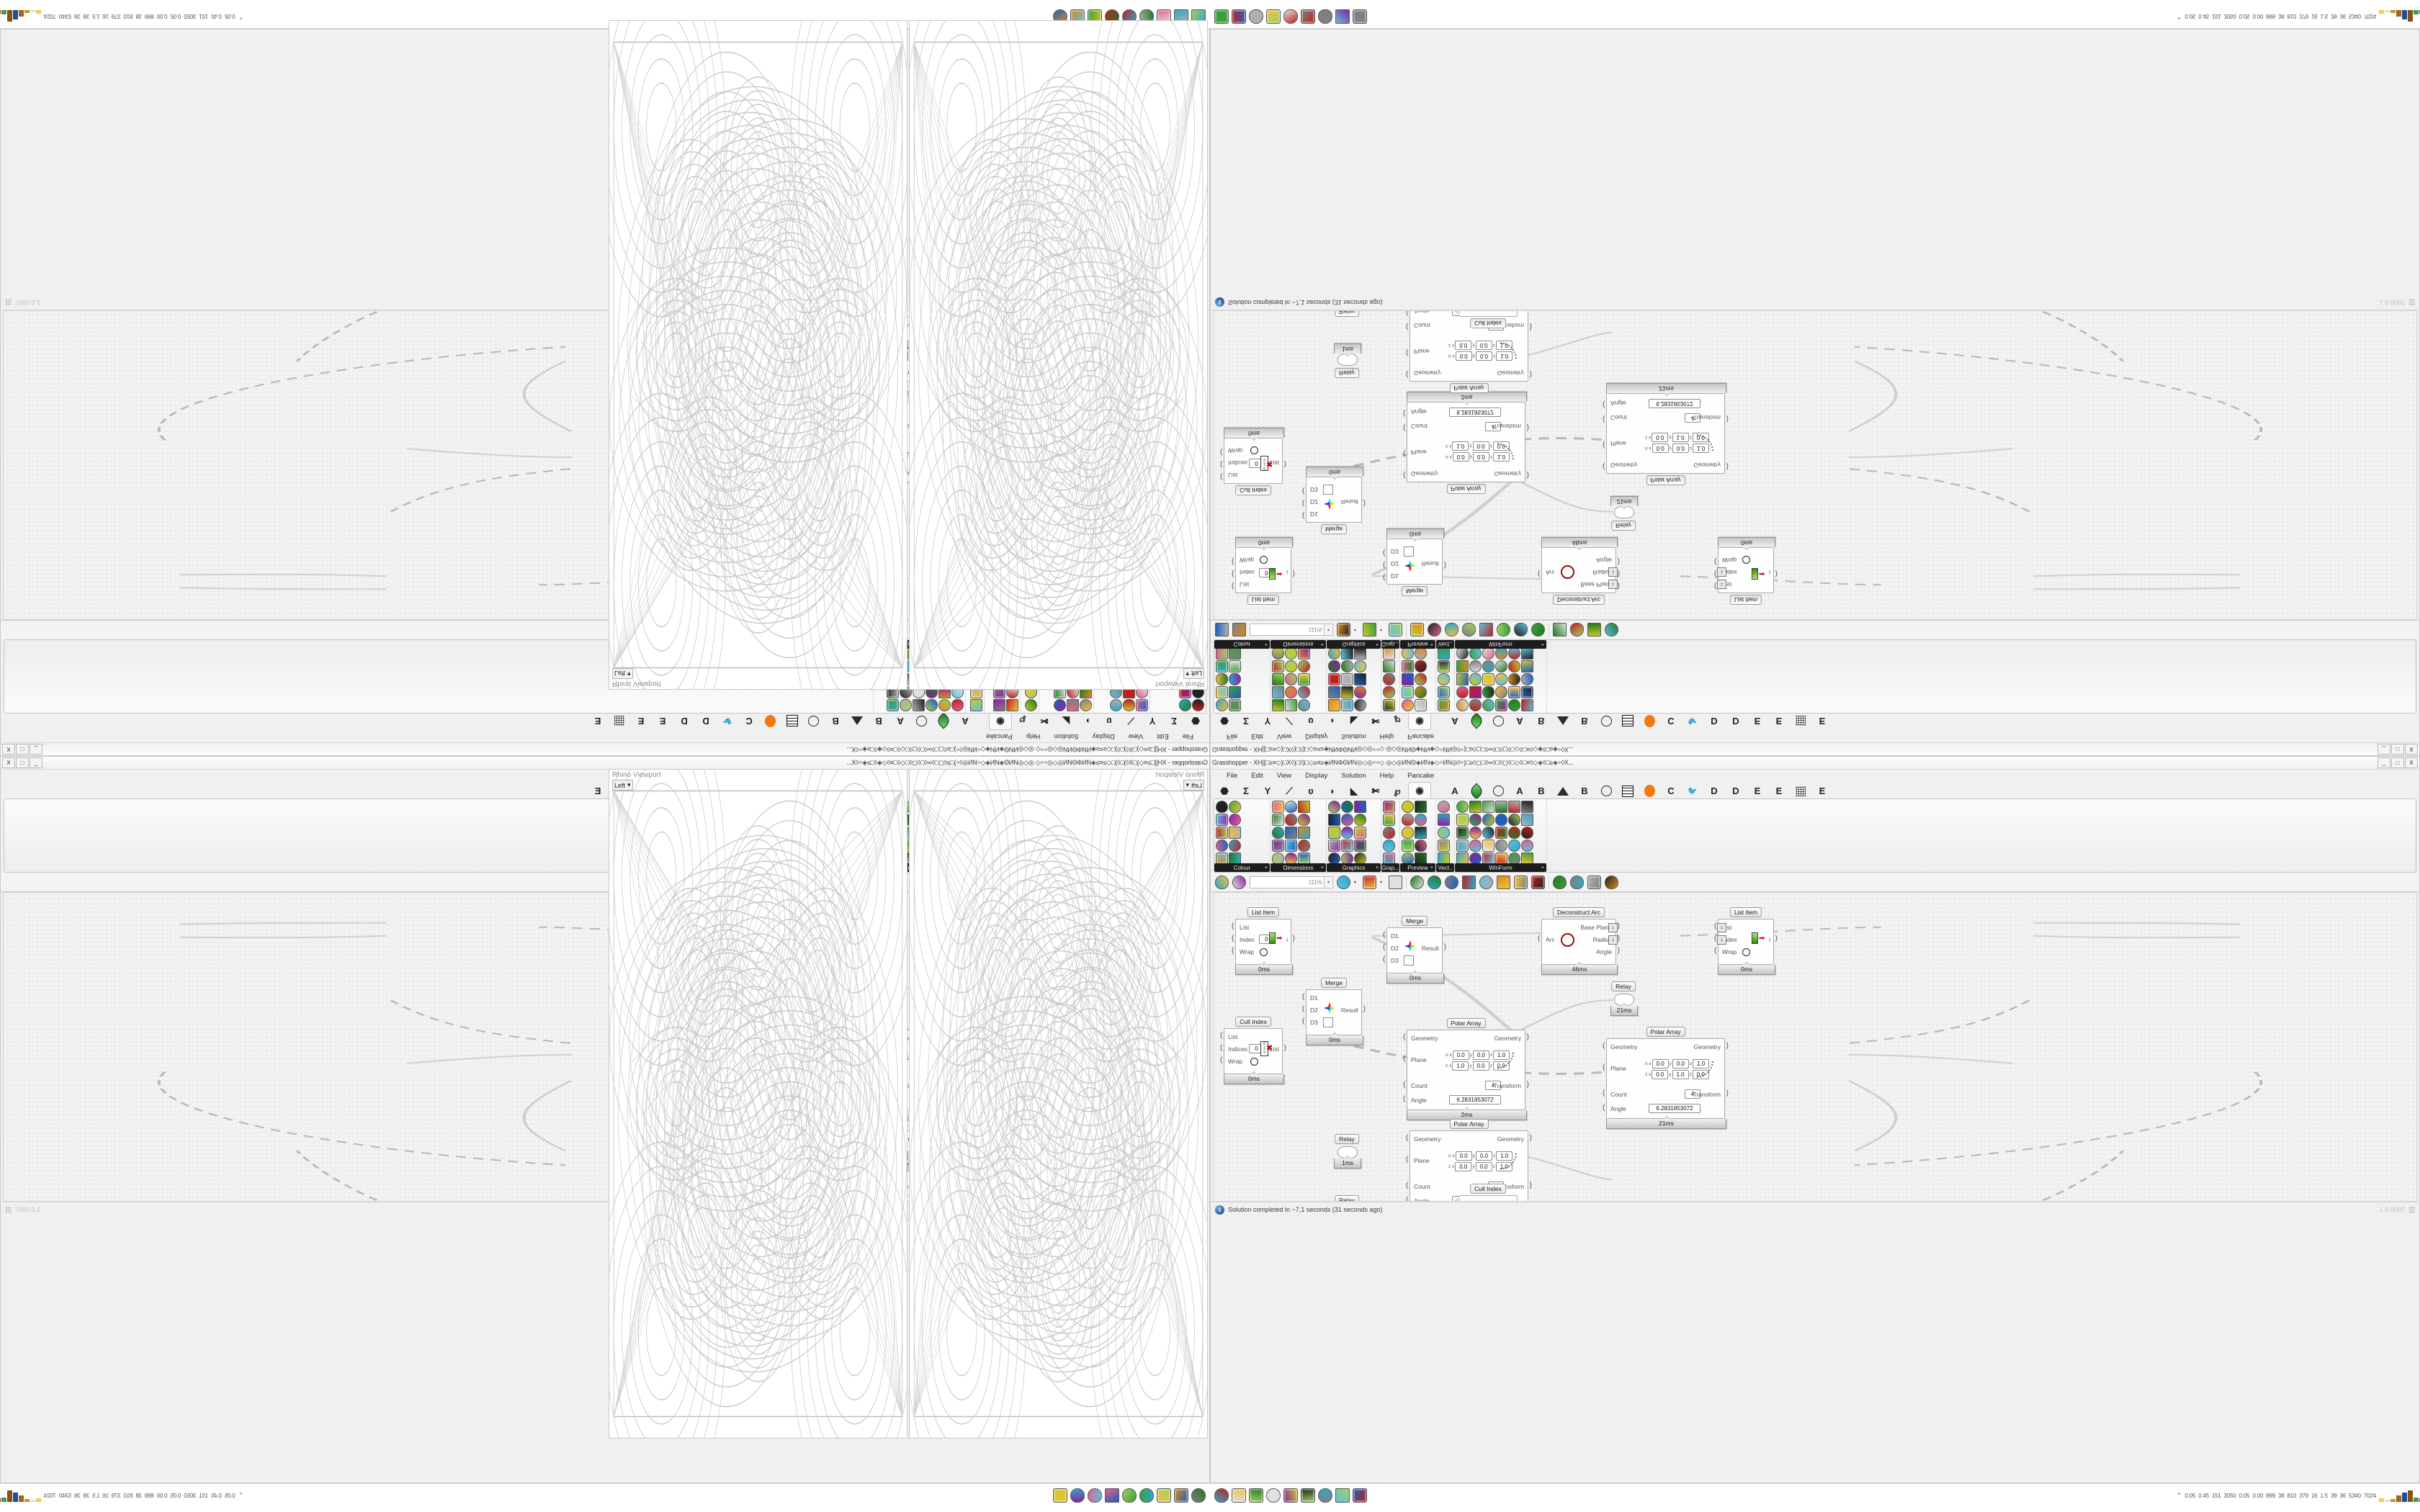 The image size is (2420, 1512). Describe the element at coordinates (1618, 573) in the screenshot. I see `output-port-radius: )` at that location.